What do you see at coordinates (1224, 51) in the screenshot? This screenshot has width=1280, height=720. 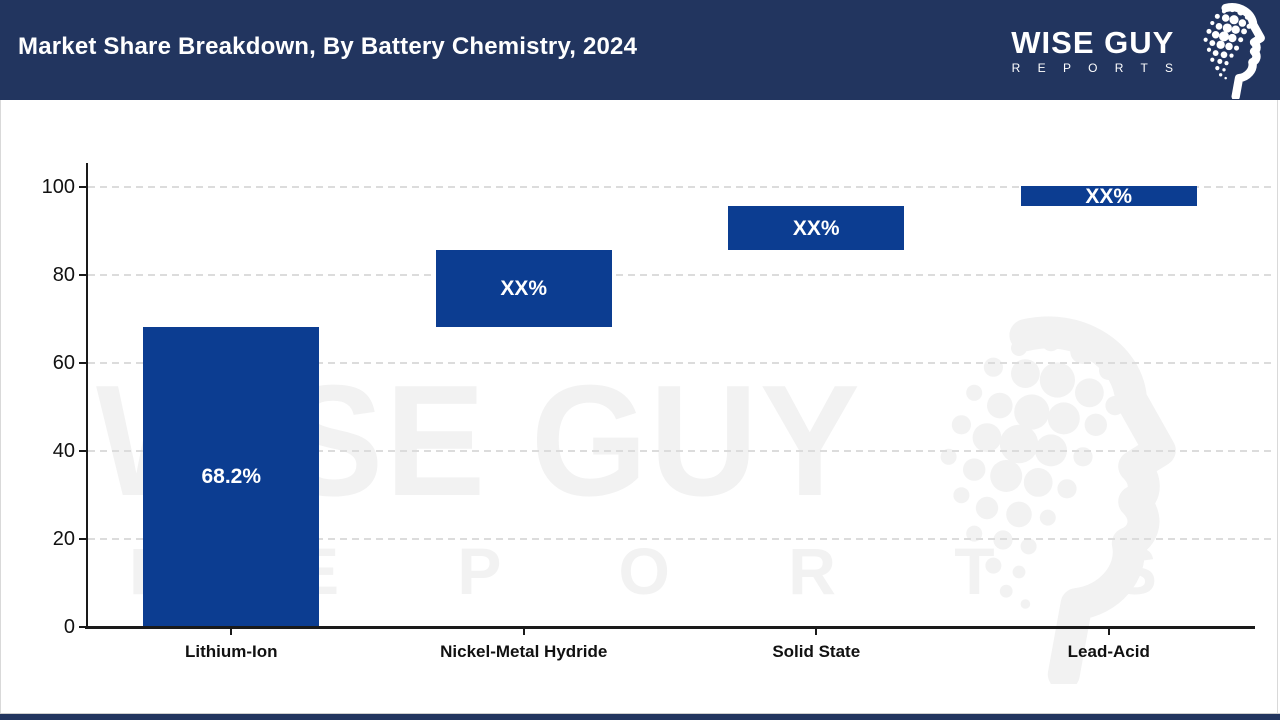 I see `head-profile-icon` at bounding box center [1224, 51].